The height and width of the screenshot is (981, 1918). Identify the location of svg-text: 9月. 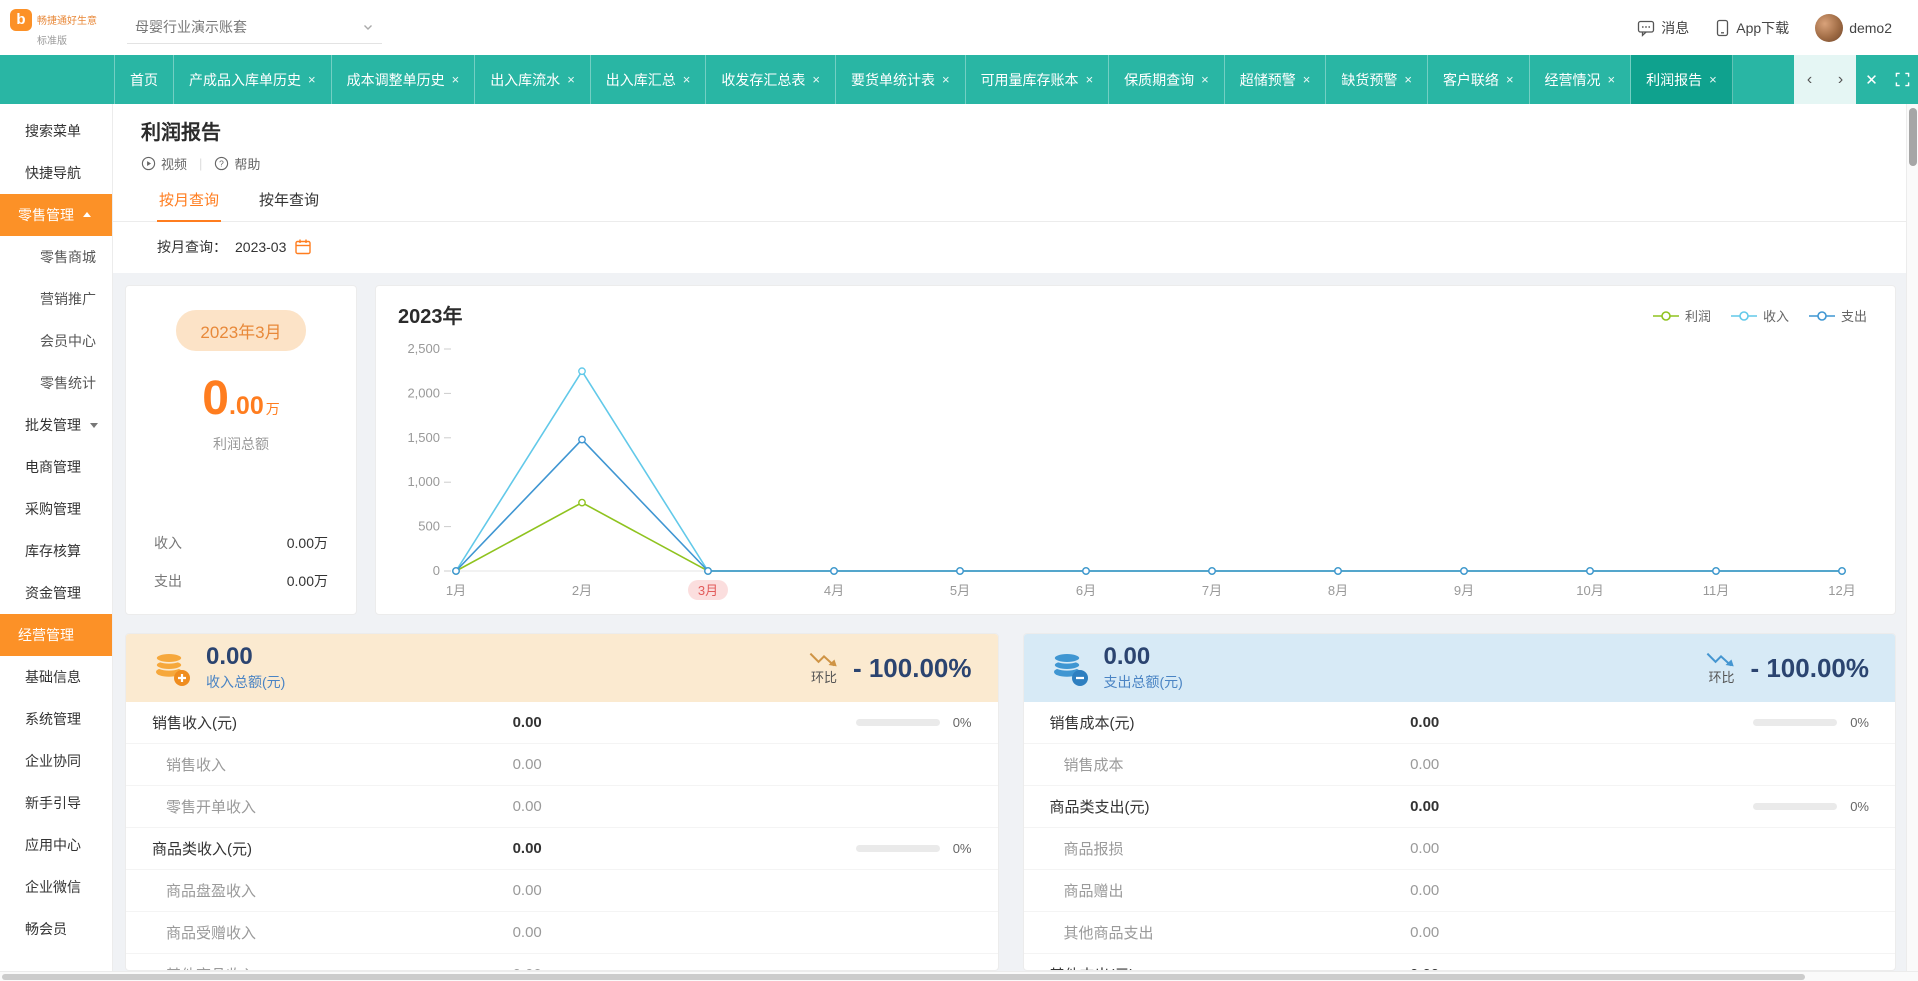
(1464, 590).